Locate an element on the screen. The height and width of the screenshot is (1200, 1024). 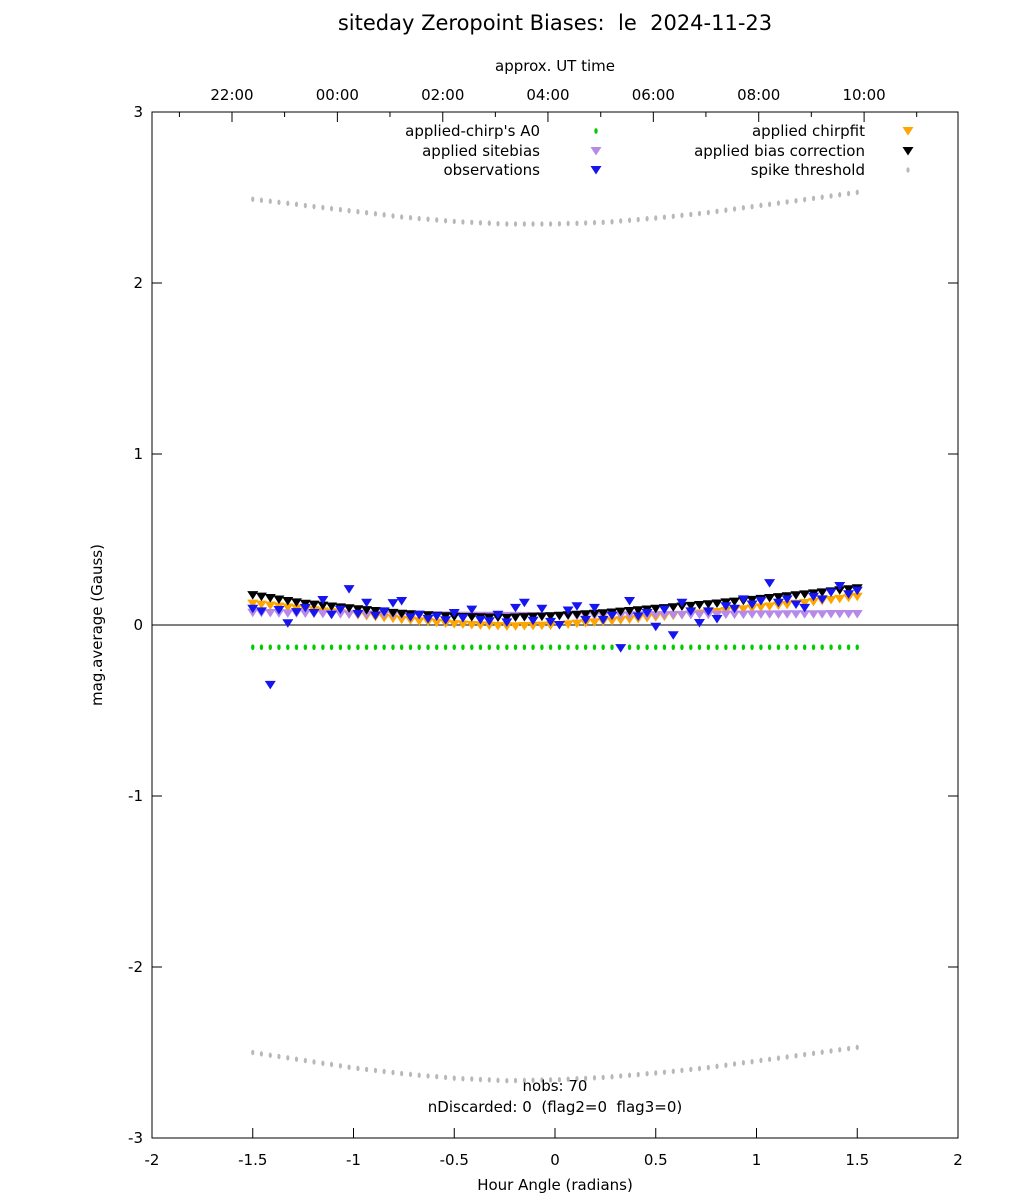
svg-text: 22:00 is located at coordinates (231, 95).